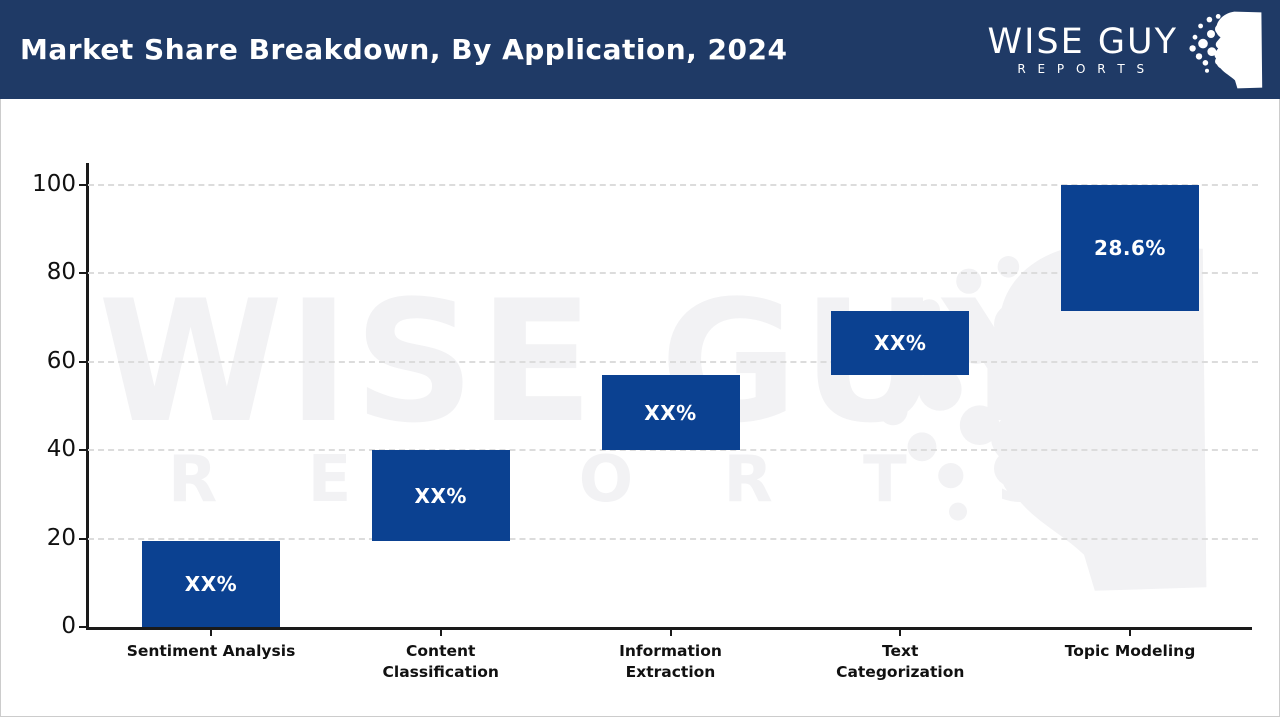 The image size is (1280, 720). I want to click on y-tick-label: 0, so click(68, 626).